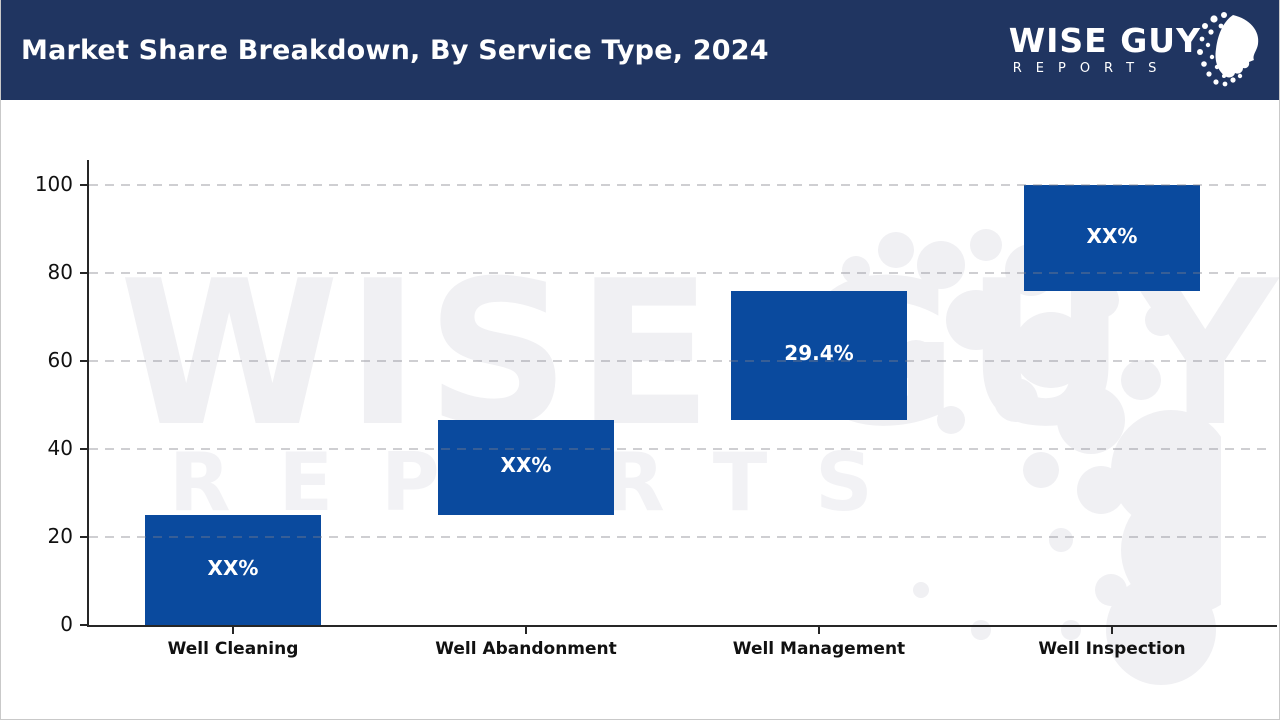 The width and height of the screenshot is (1280, 720). Describe the element at coordinates (60, 360) in the screenshot. I see `y-tick-label: 60` at that location.